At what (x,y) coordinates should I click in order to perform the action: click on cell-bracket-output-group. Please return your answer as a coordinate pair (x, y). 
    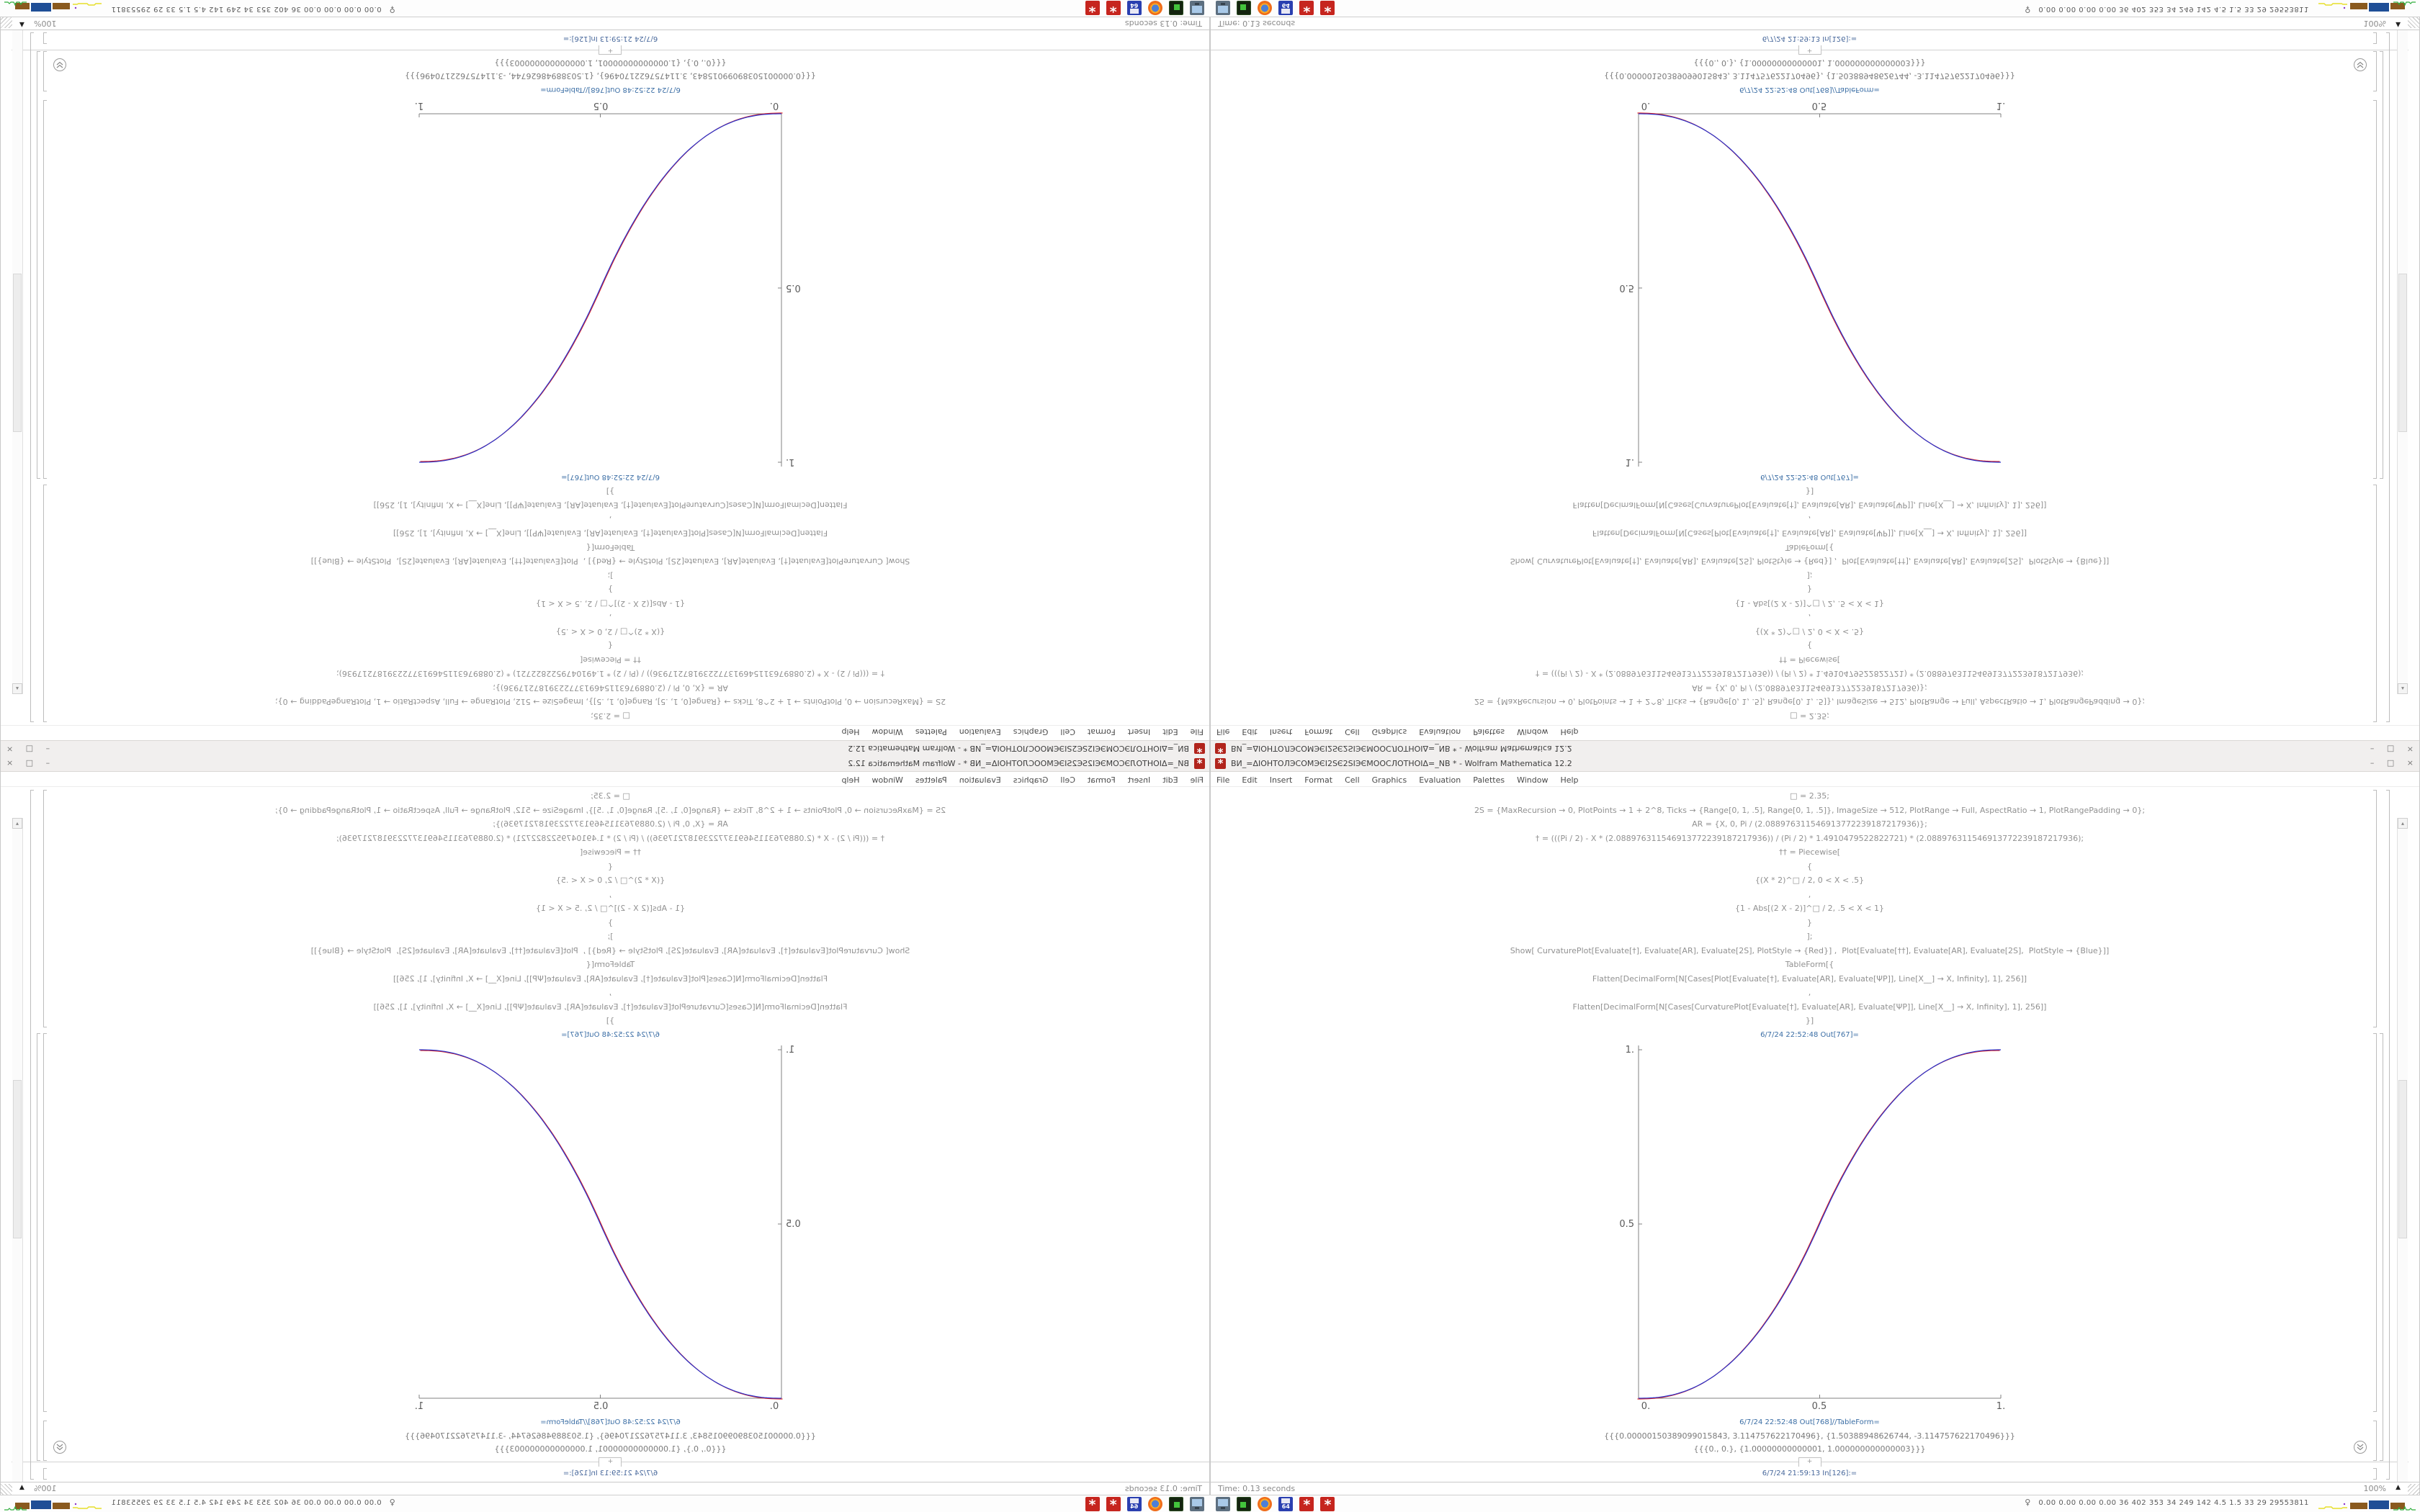
    Looking at the image, I should click on (2381, 1247).